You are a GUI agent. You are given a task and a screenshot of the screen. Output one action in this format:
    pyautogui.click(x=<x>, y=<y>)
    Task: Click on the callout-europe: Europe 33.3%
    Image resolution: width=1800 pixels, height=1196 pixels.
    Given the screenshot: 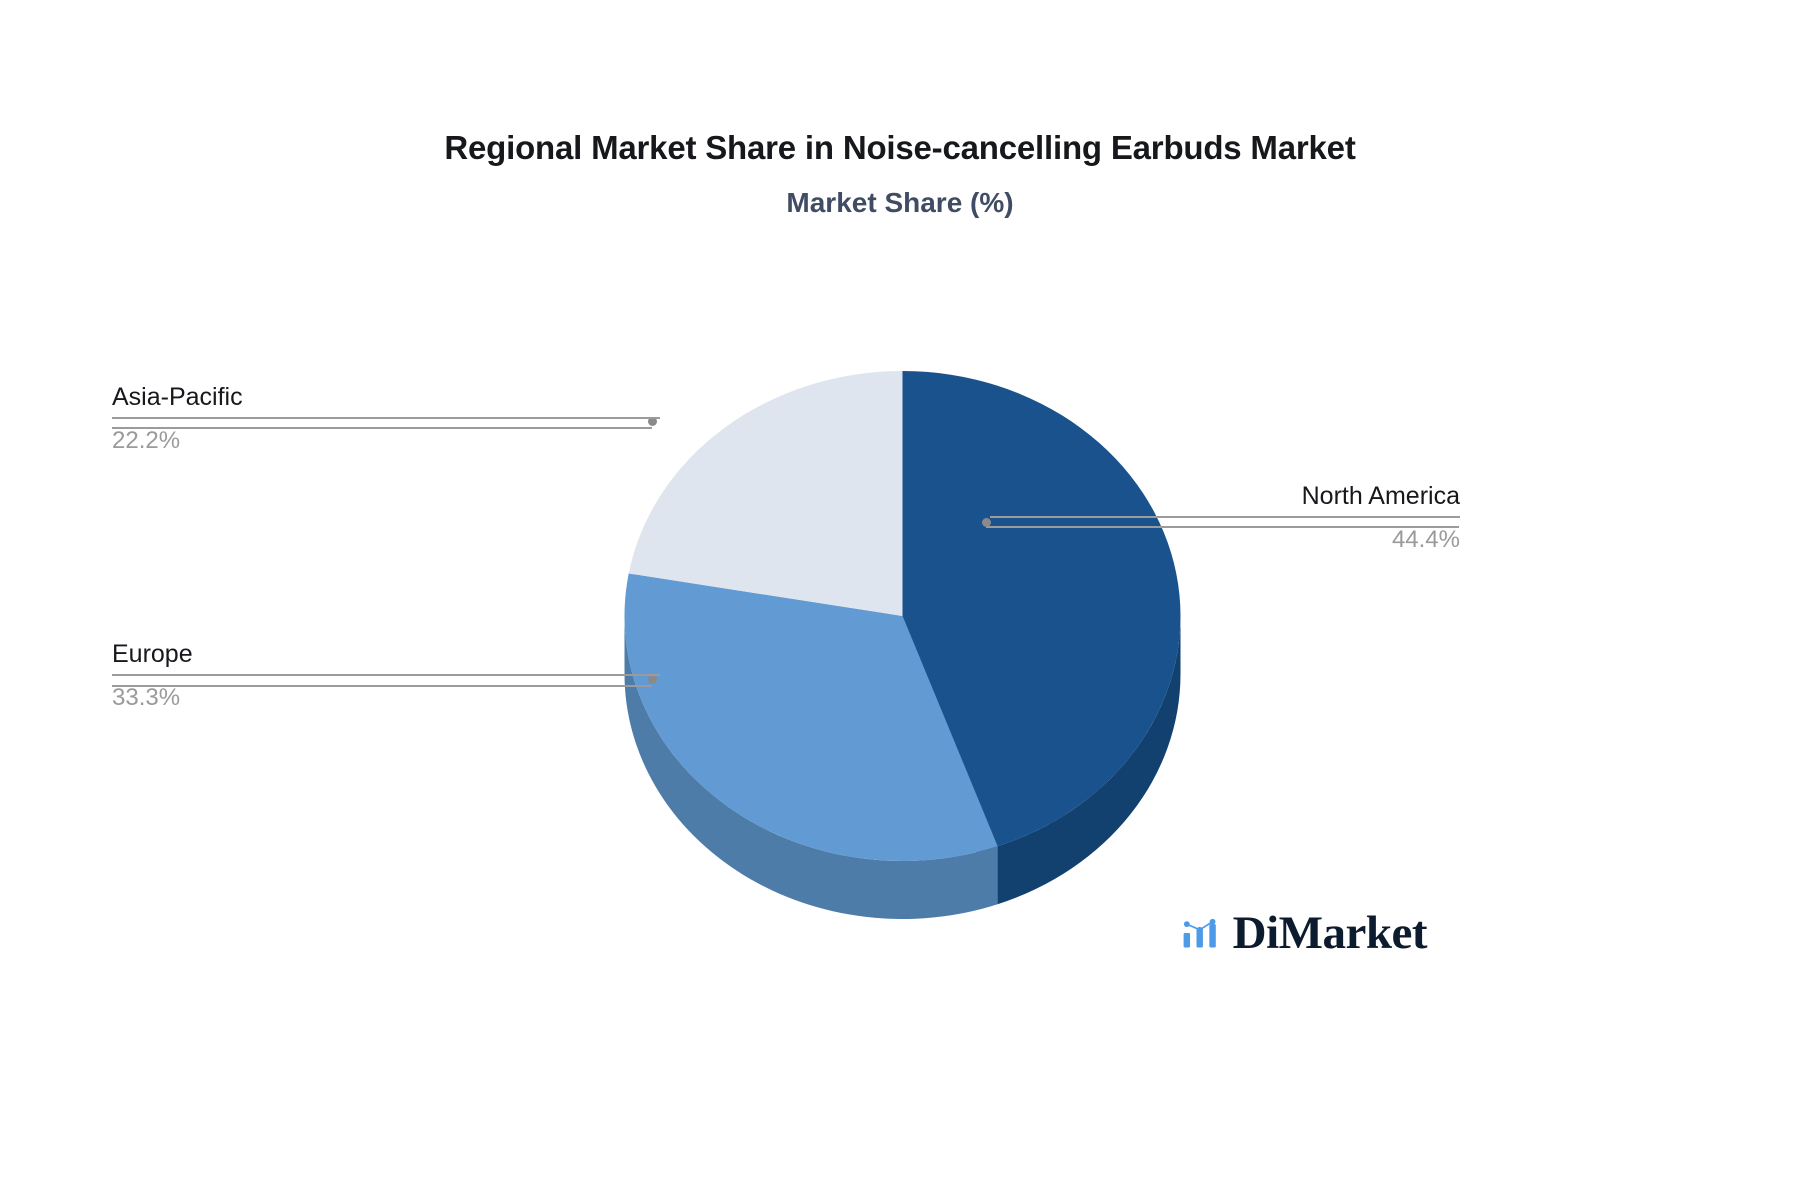 What is the action you would take?
    pyautogui.click(x=386, y=676)
    